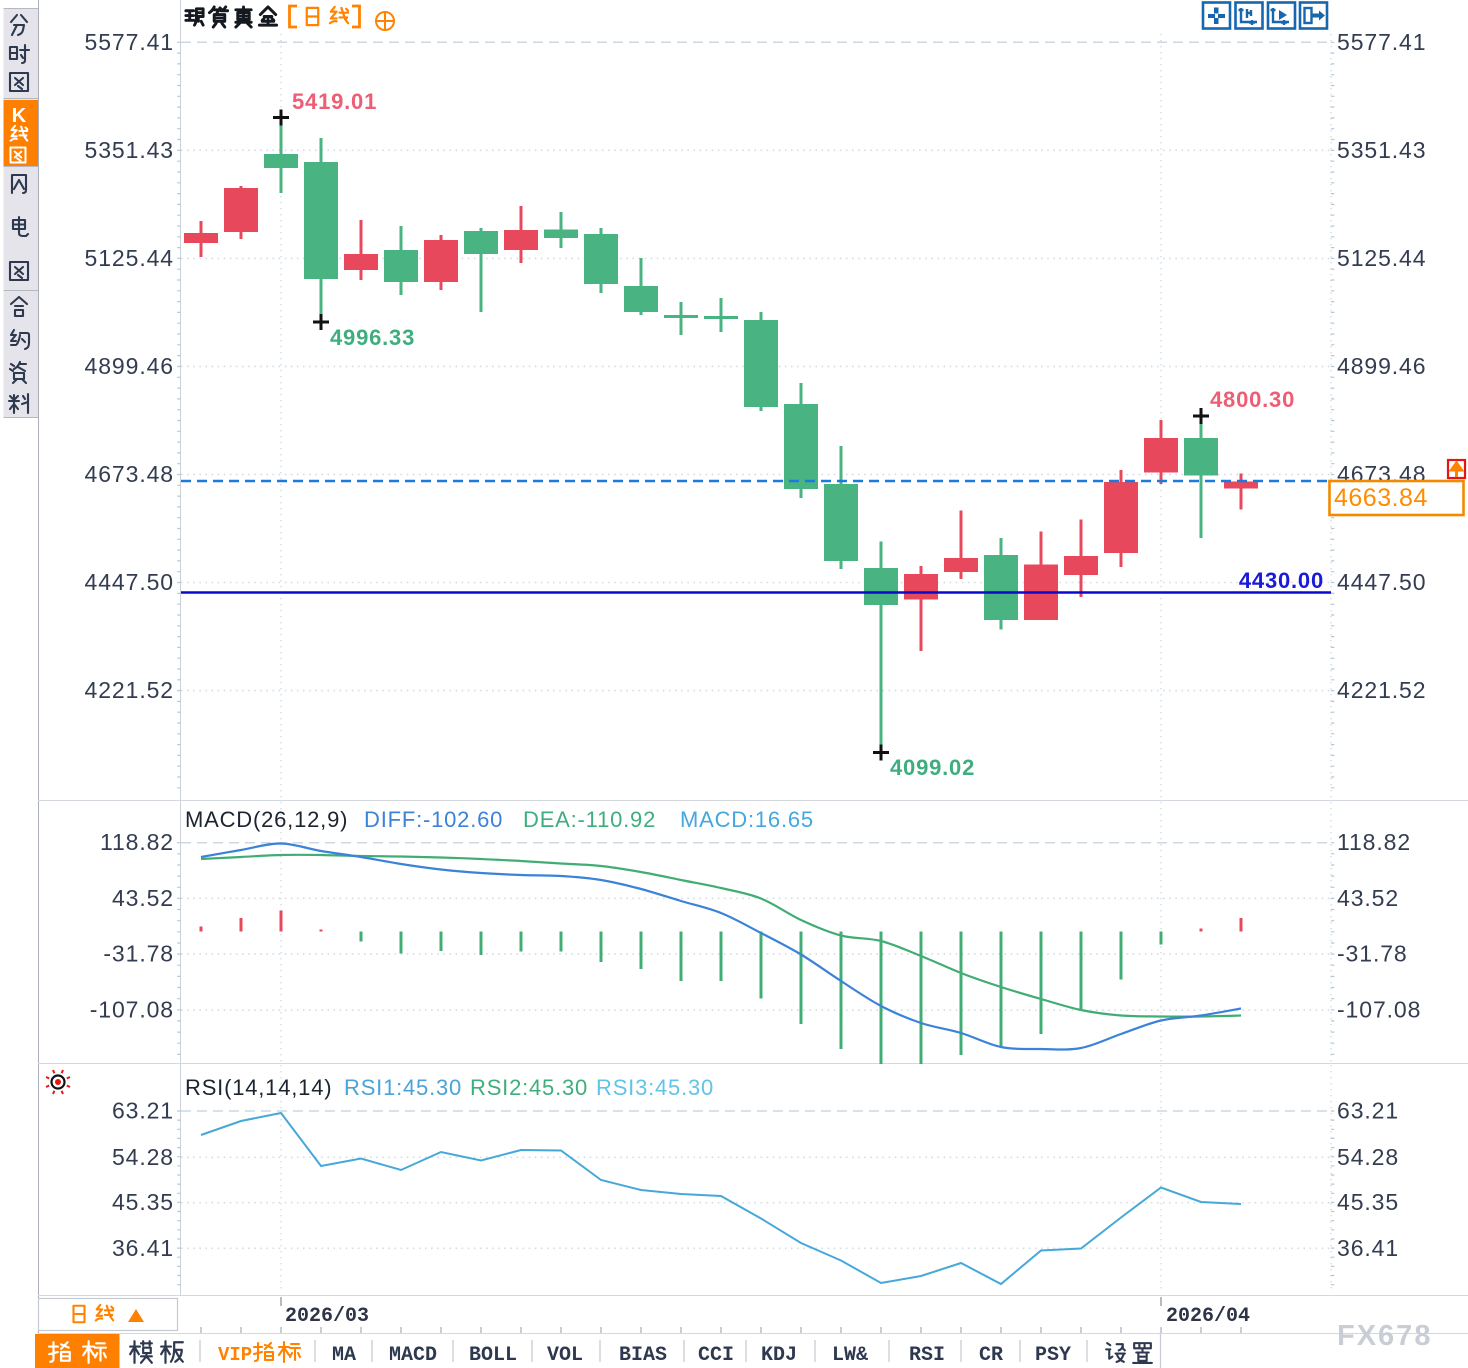 The height and width of the screenshot is (1368, 1468). I want to click on svg-text: DEA:-110.92, so click(589, 819).